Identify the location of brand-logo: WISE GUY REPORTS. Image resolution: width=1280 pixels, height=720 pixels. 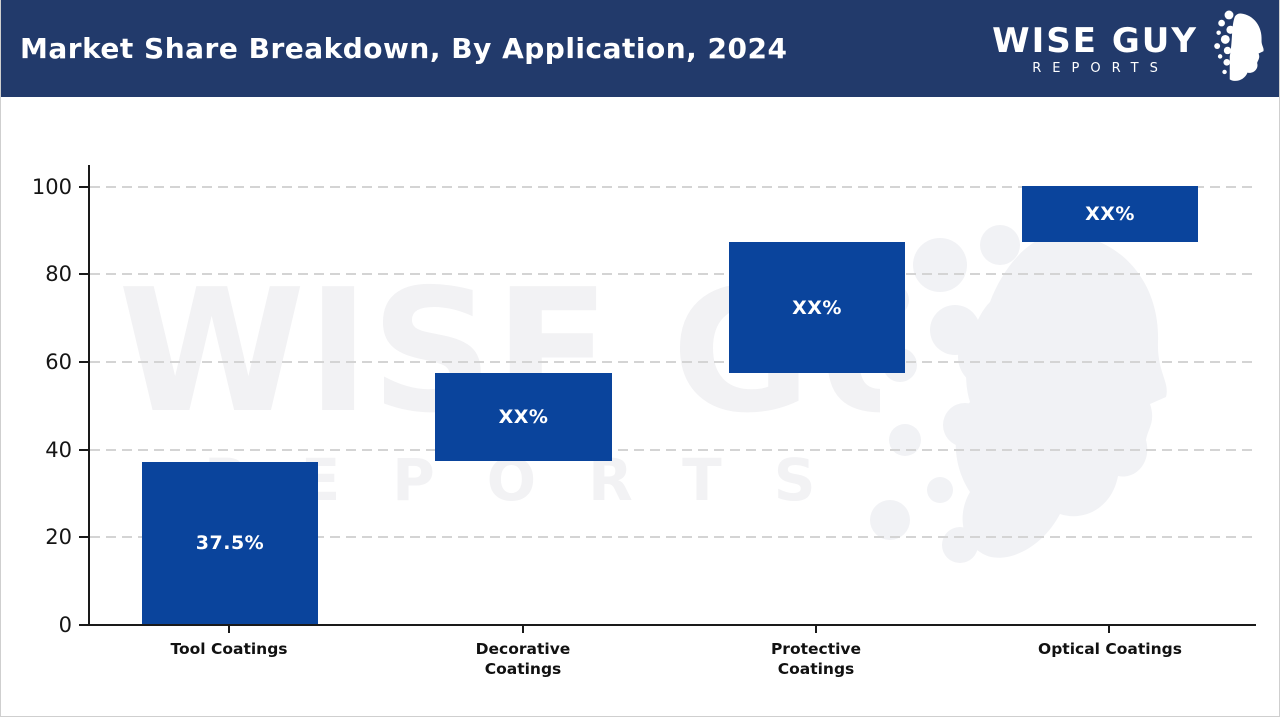
(1129, 49).